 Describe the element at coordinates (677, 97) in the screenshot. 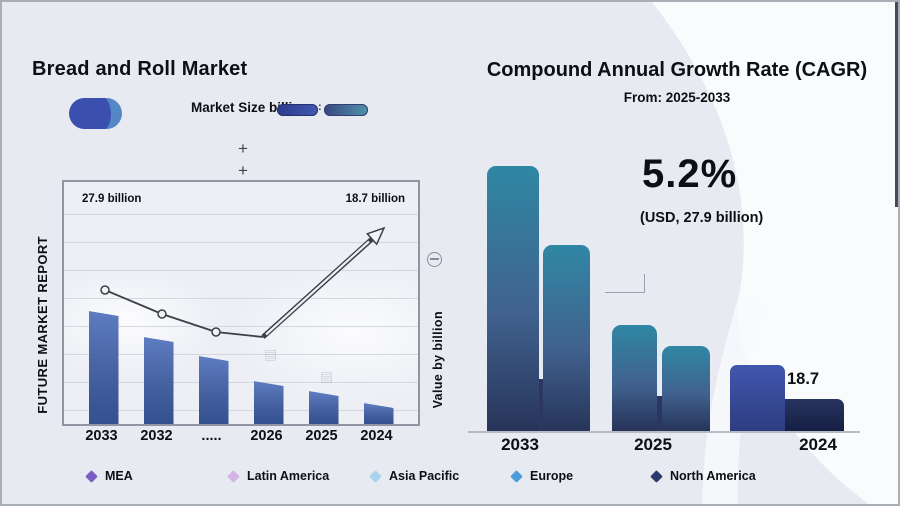

I see `right-chart-subtitle: From: 2025-2033` at that location.